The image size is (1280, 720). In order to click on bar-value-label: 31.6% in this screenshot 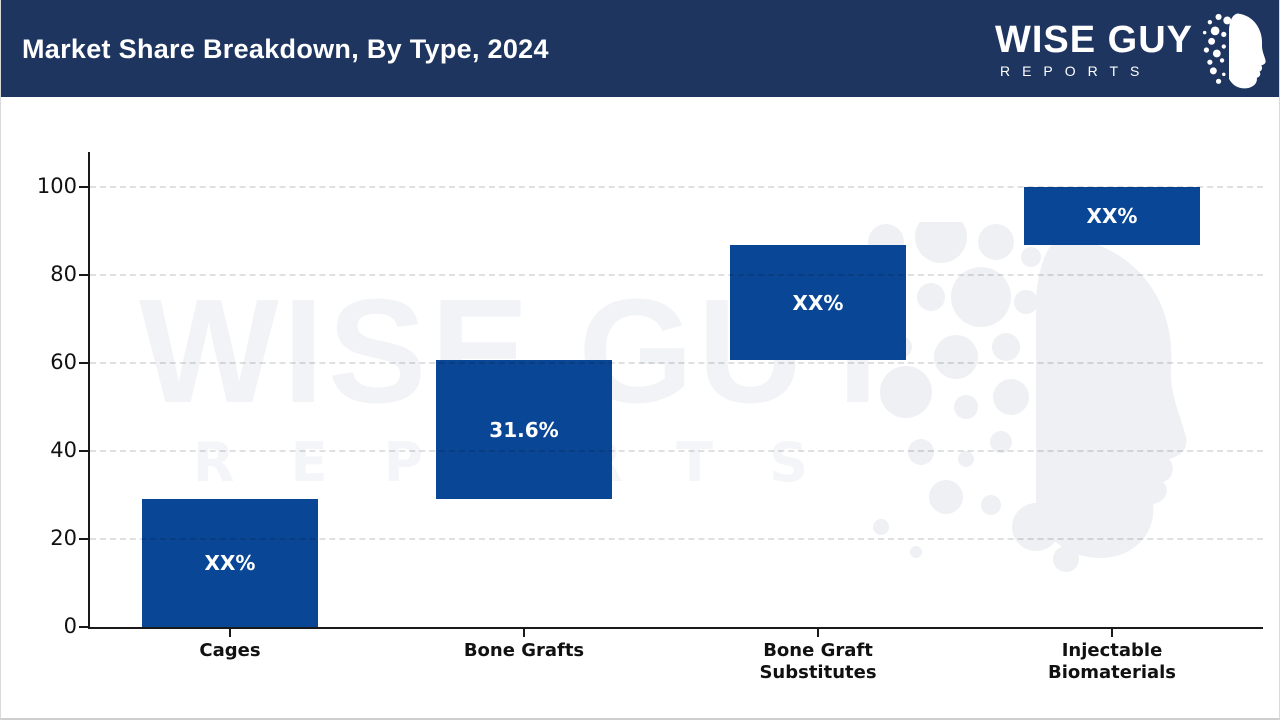, I will do `click(524, 429)`.